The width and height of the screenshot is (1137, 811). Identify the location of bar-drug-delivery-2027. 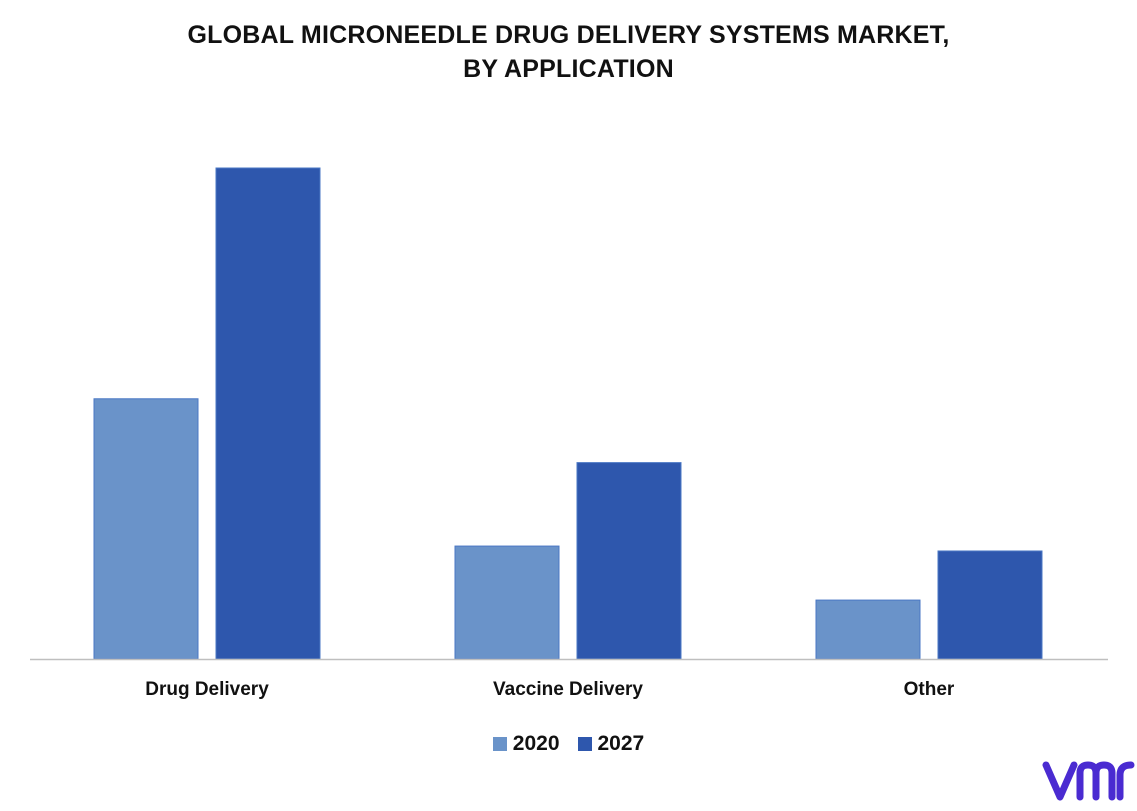
(268, 413).